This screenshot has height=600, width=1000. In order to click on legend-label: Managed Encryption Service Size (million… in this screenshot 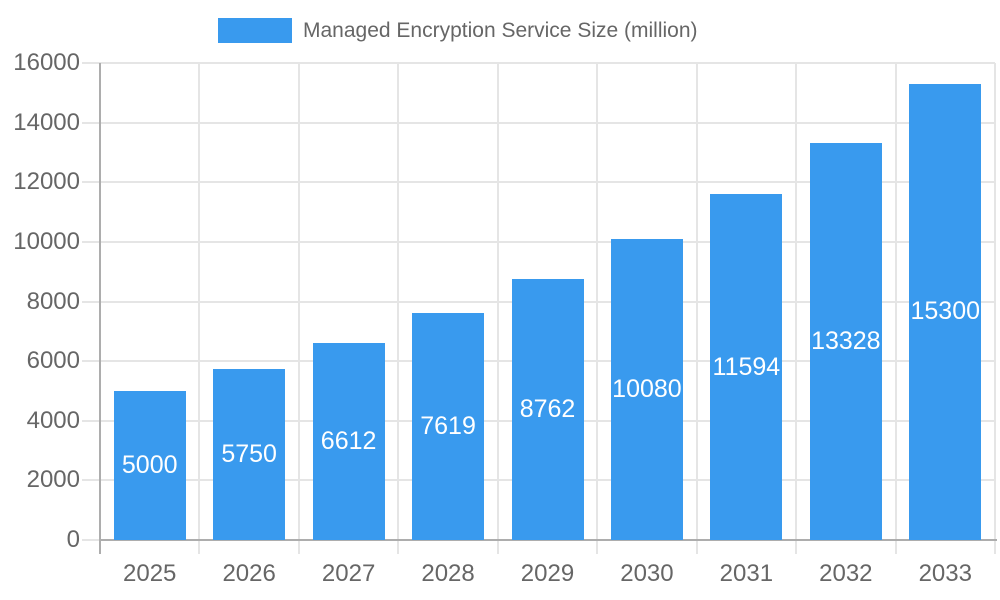, I will do `click(500, 30)`.